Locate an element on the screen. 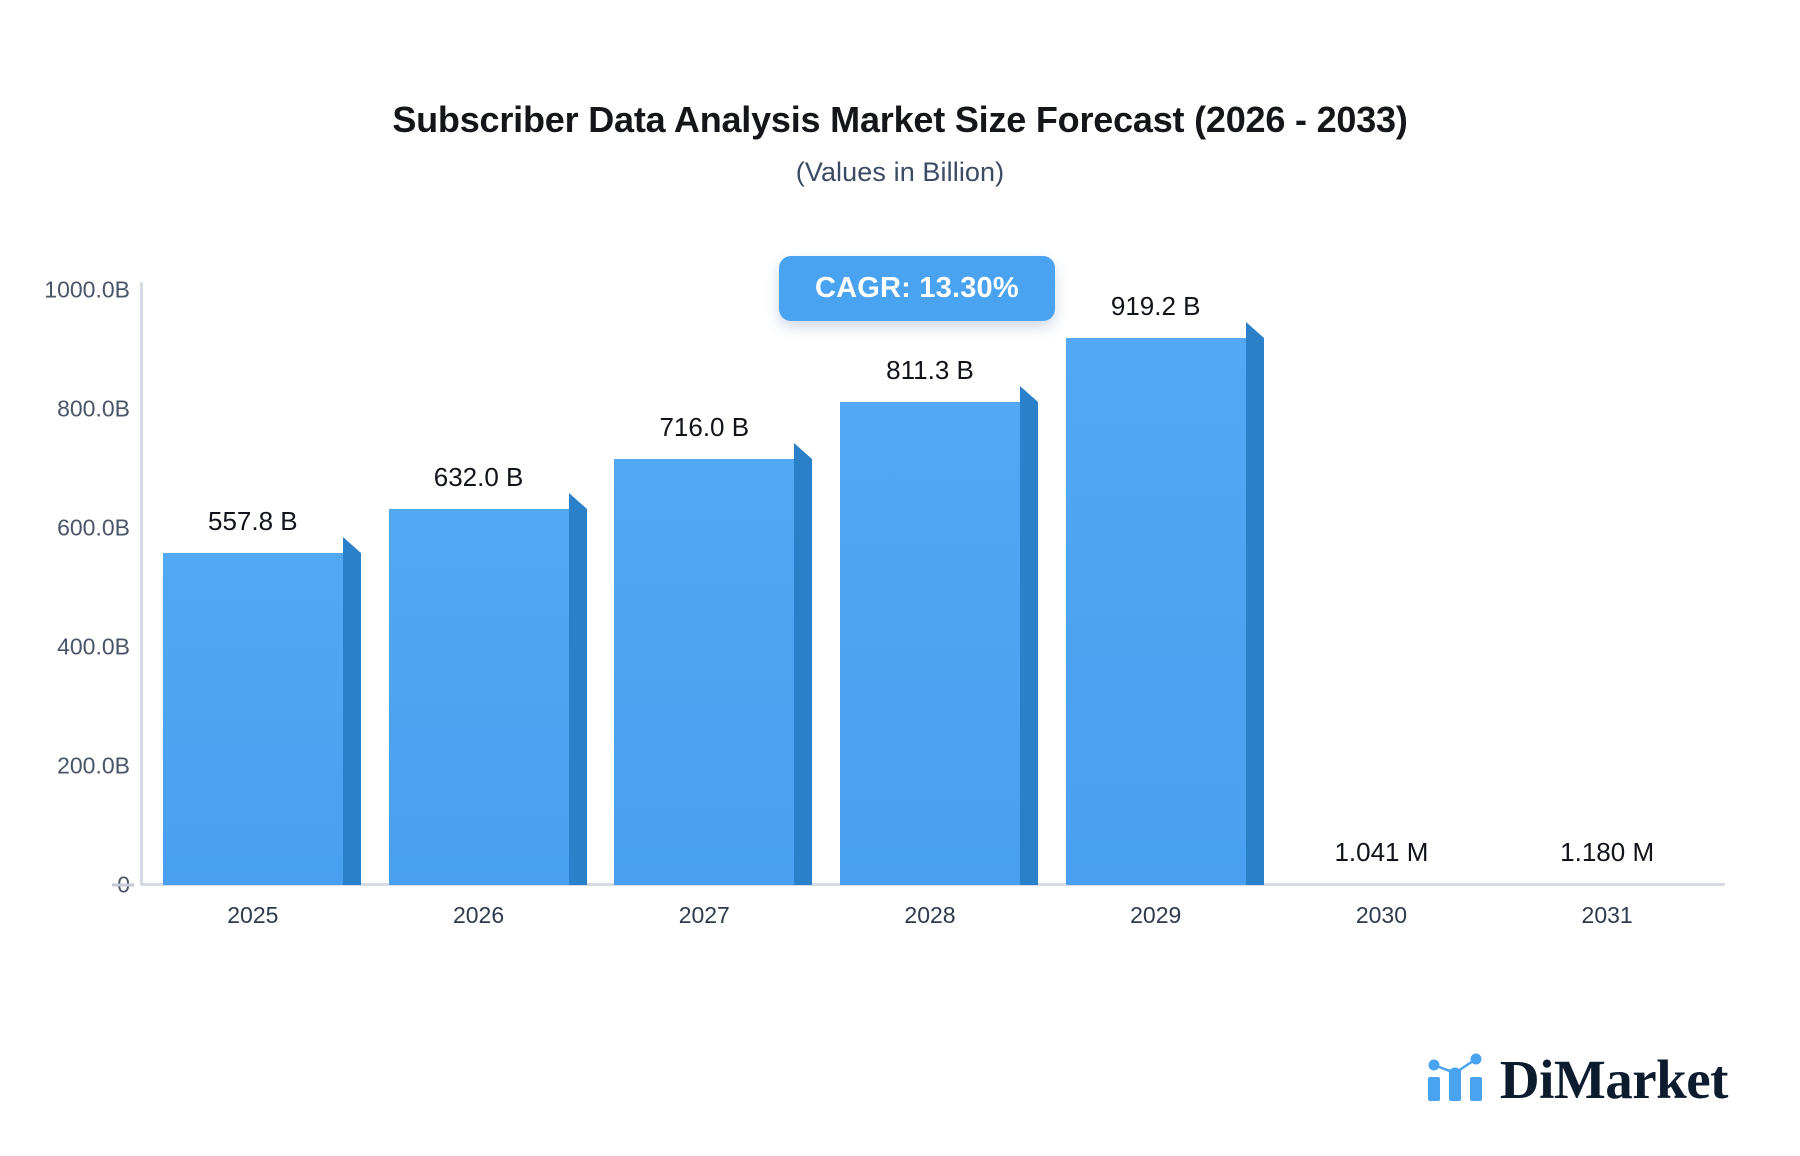  y-axis-tick-mark is located at coordinates (123, 885).